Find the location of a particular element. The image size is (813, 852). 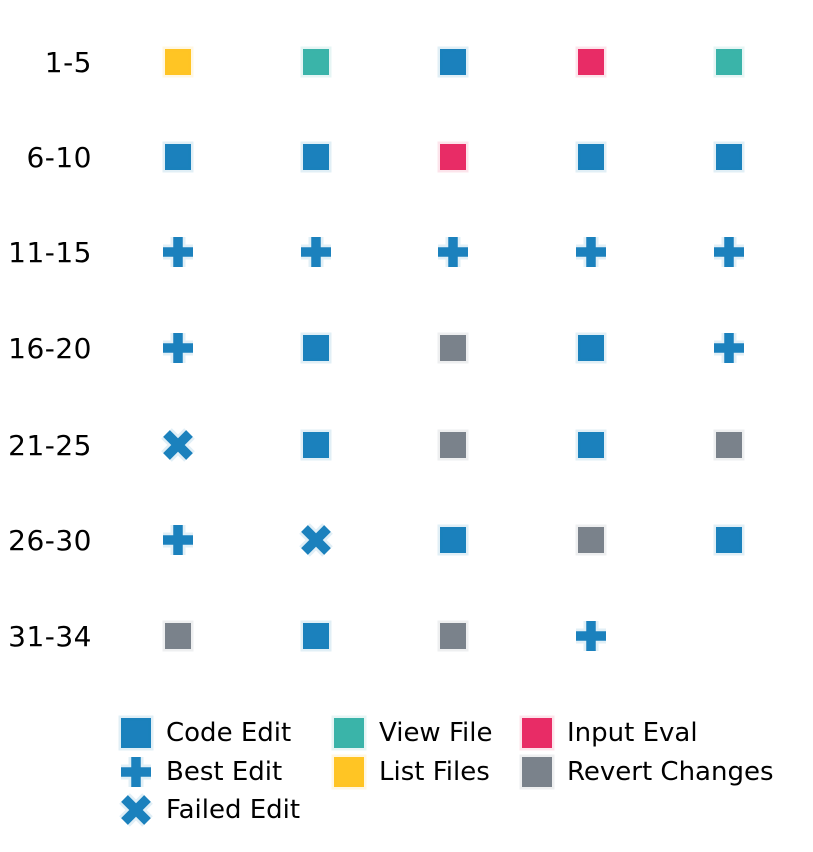

y-tick-label: 31-34 is located at coordinates (50, 636).